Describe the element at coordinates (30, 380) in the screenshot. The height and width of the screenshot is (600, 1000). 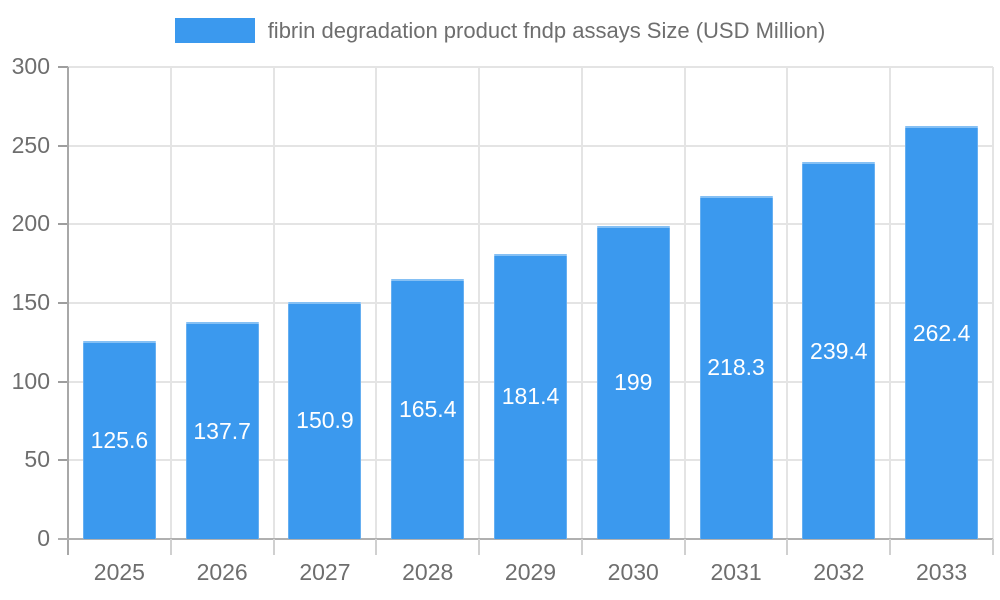
I see `y-axis-label: 100` at that location.